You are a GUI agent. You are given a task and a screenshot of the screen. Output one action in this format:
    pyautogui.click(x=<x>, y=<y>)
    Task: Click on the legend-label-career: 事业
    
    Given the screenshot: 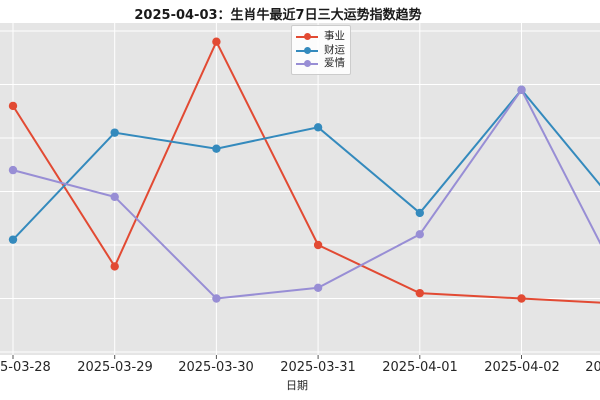 What is the action you would take?
    pyautogui.click(x=334, y=36)
    